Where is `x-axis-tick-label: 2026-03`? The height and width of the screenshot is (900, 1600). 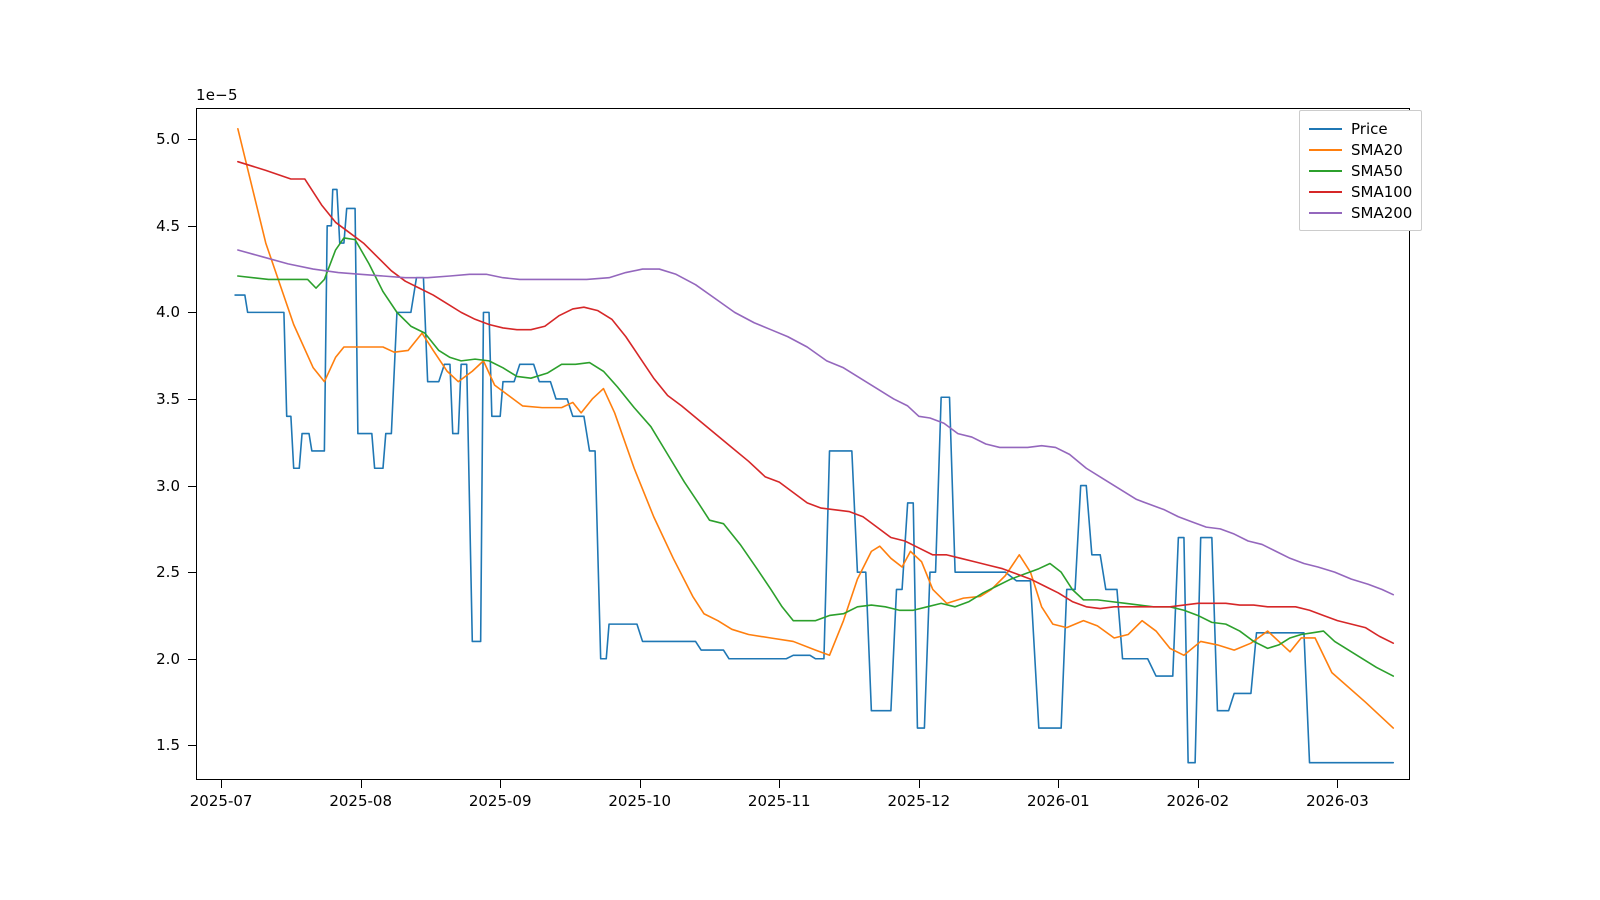 x-axis-tick-label: 2026-03 is located at coordinates (1337, 801).